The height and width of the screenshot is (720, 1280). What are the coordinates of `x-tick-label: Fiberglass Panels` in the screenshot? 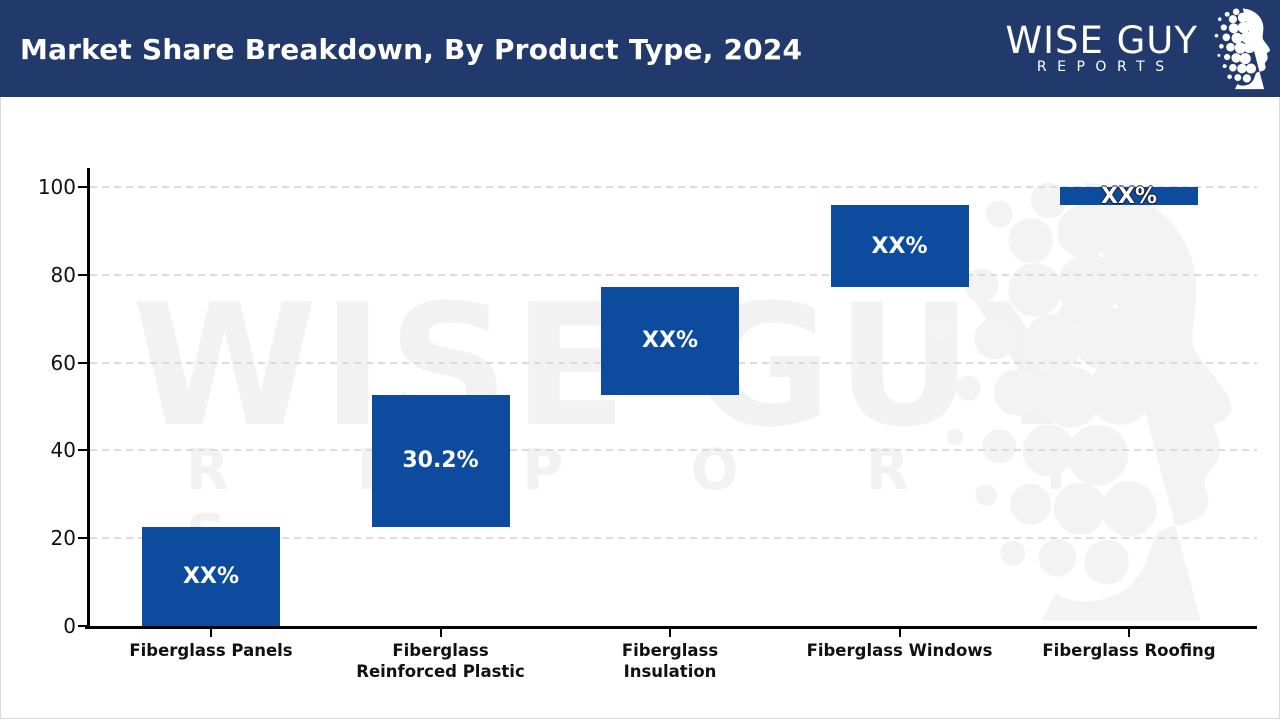 It's located at (211, 650).